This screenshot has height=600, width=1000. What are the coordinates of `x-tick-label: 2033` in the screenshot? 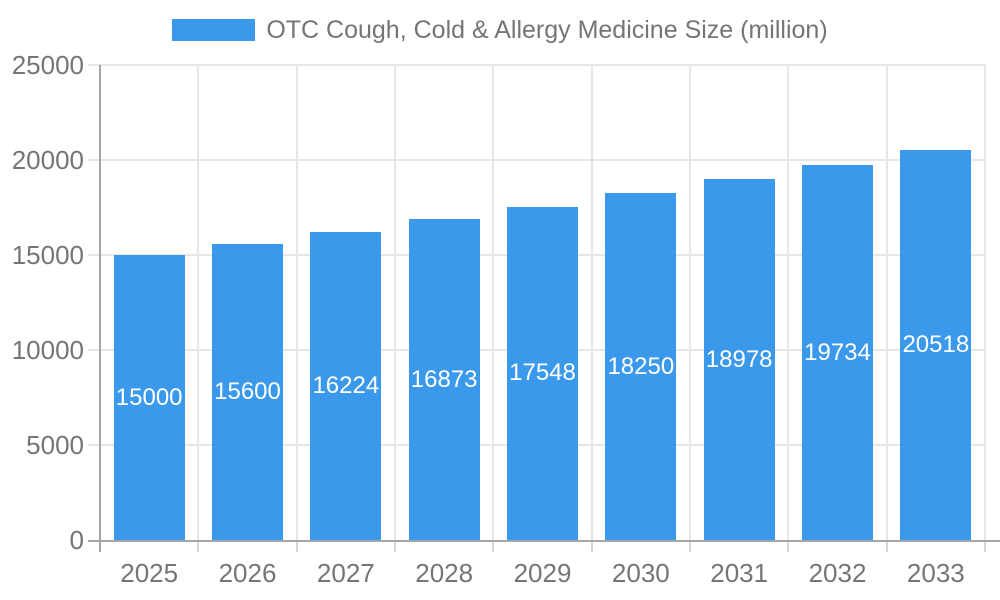 It's located at (935, 573).